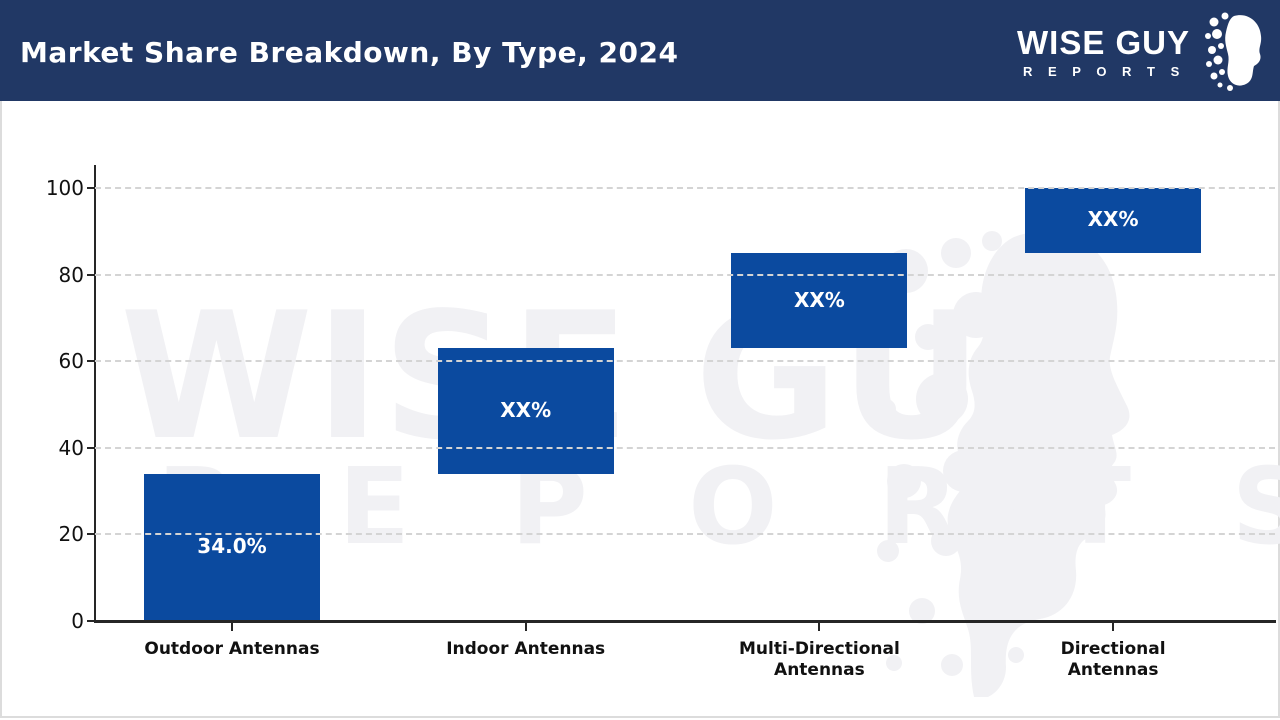 This screenshot has height=720, width=1280. Describe the element at coordinates (64, 188) in the screenshot. I see `y-tick-label: 100` at that location.